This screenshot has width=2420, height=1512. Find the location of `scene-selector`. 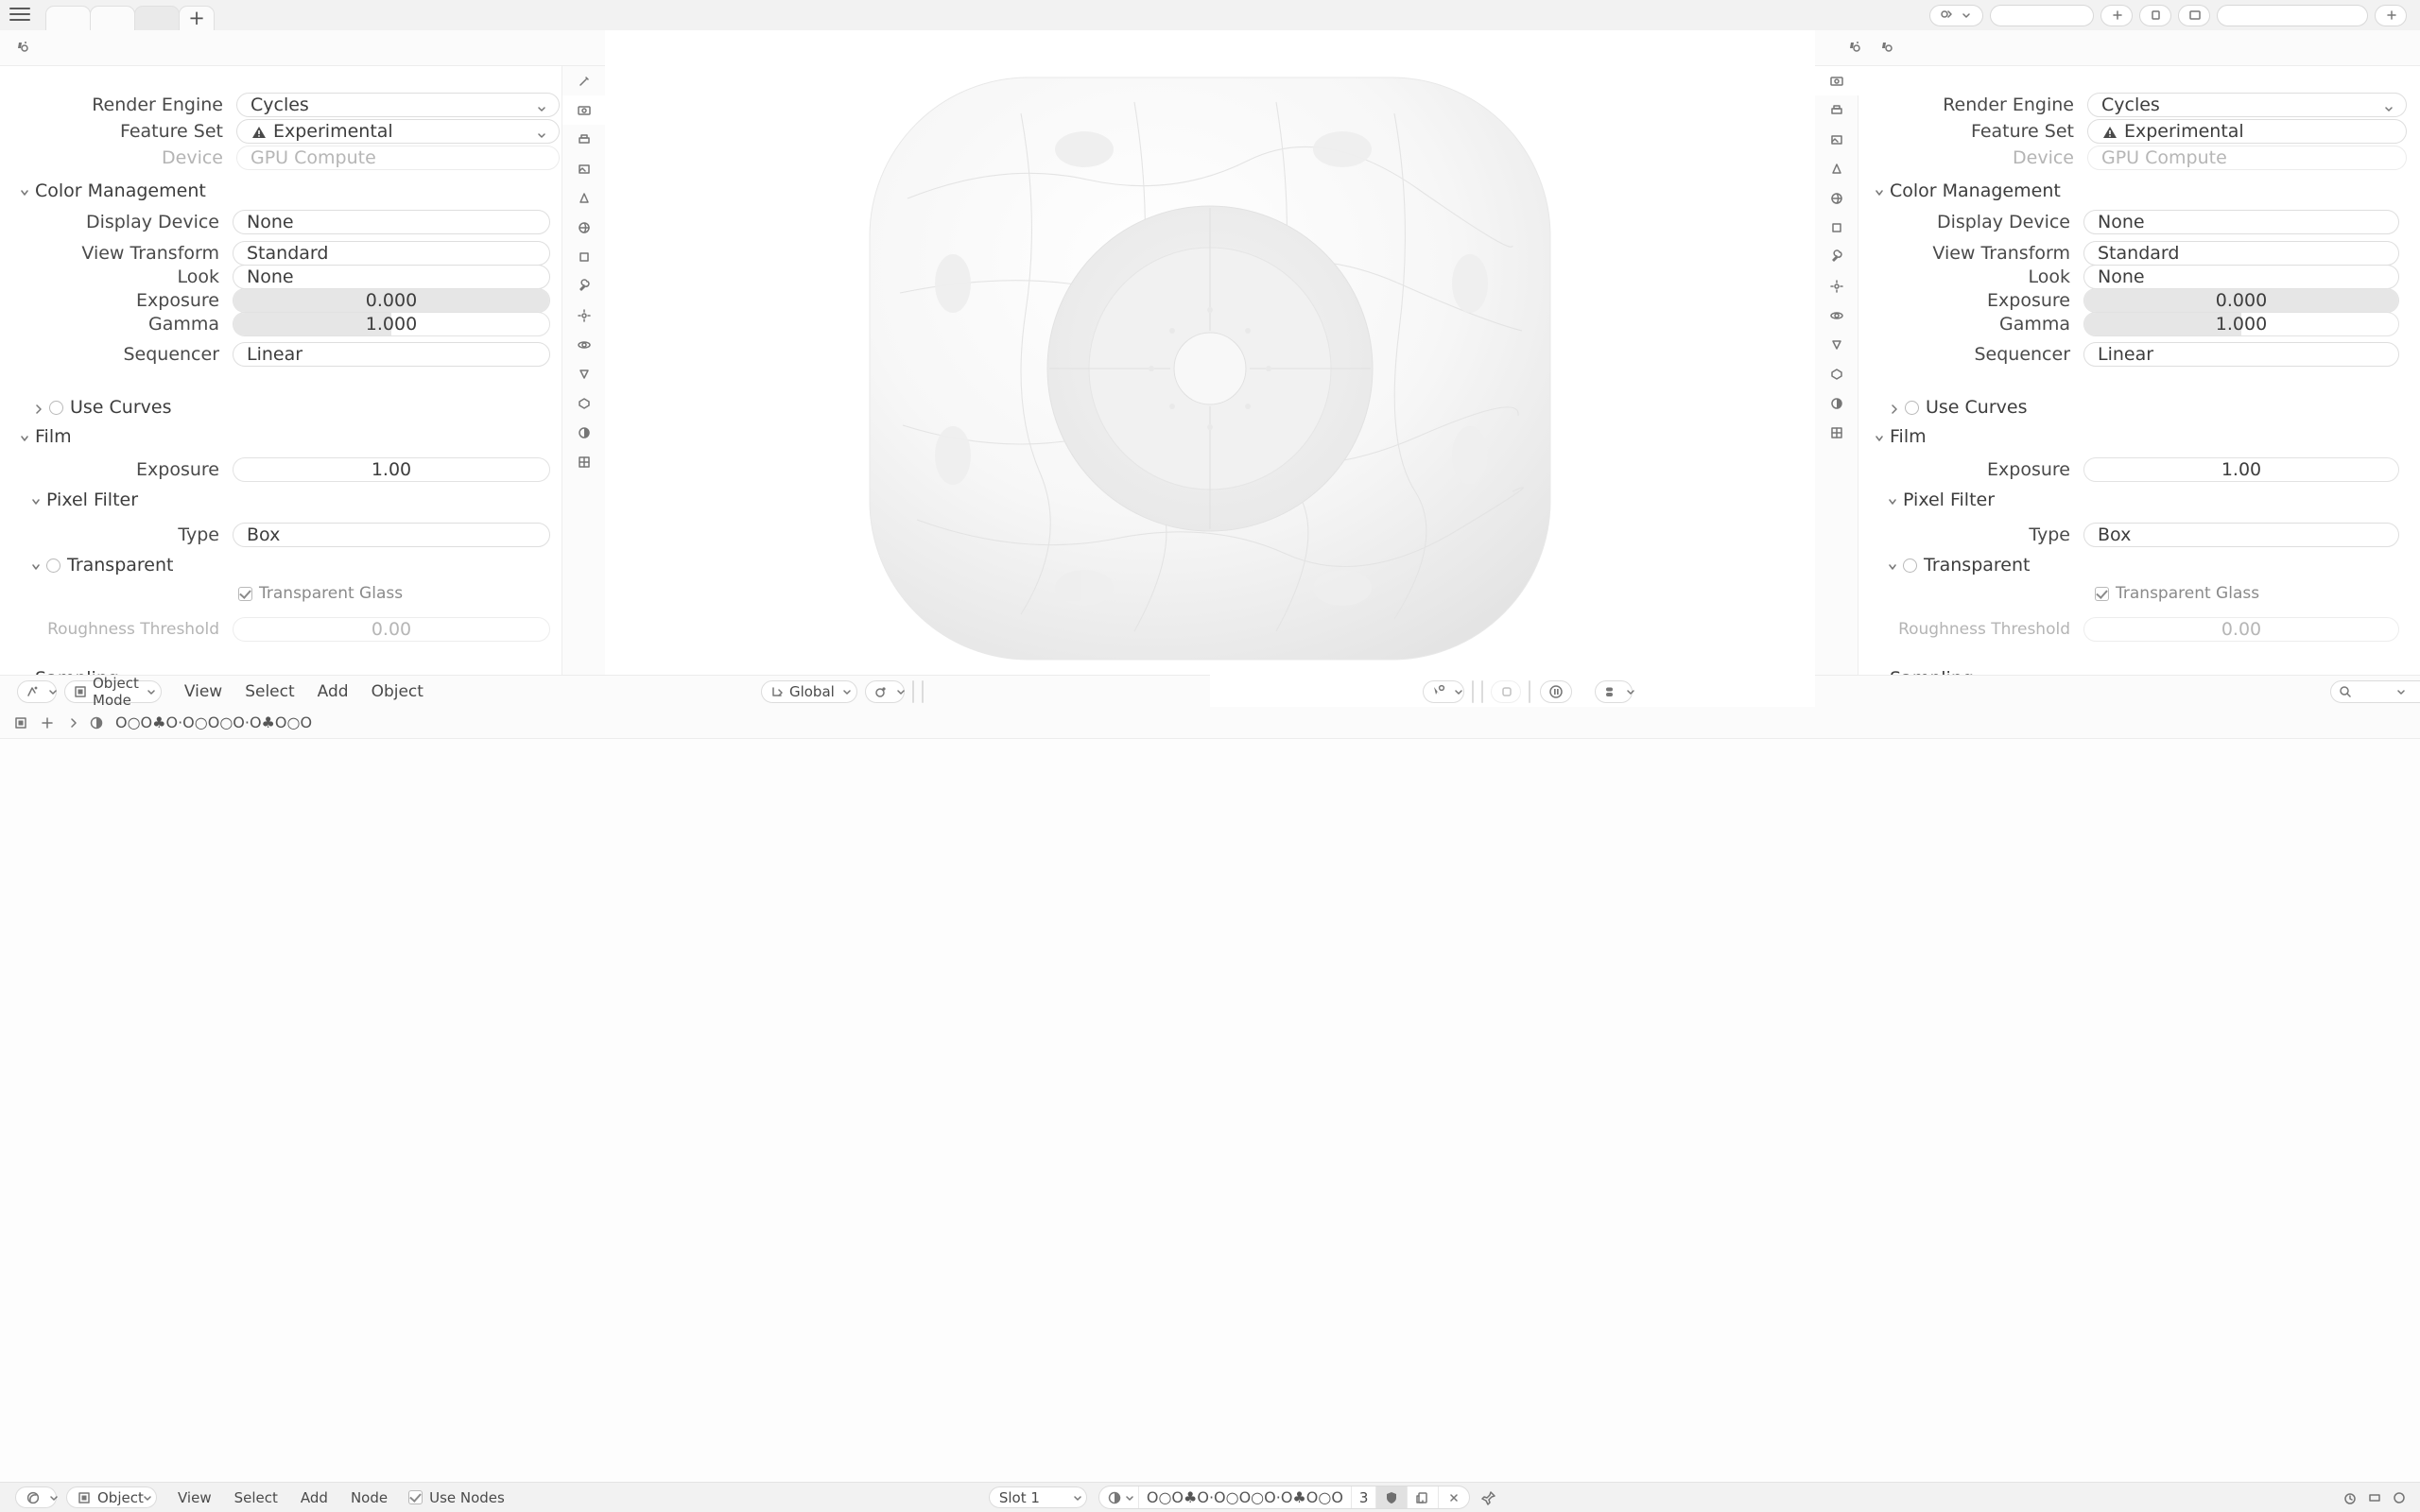

scene-selector is located at coordinates (1956, 15).